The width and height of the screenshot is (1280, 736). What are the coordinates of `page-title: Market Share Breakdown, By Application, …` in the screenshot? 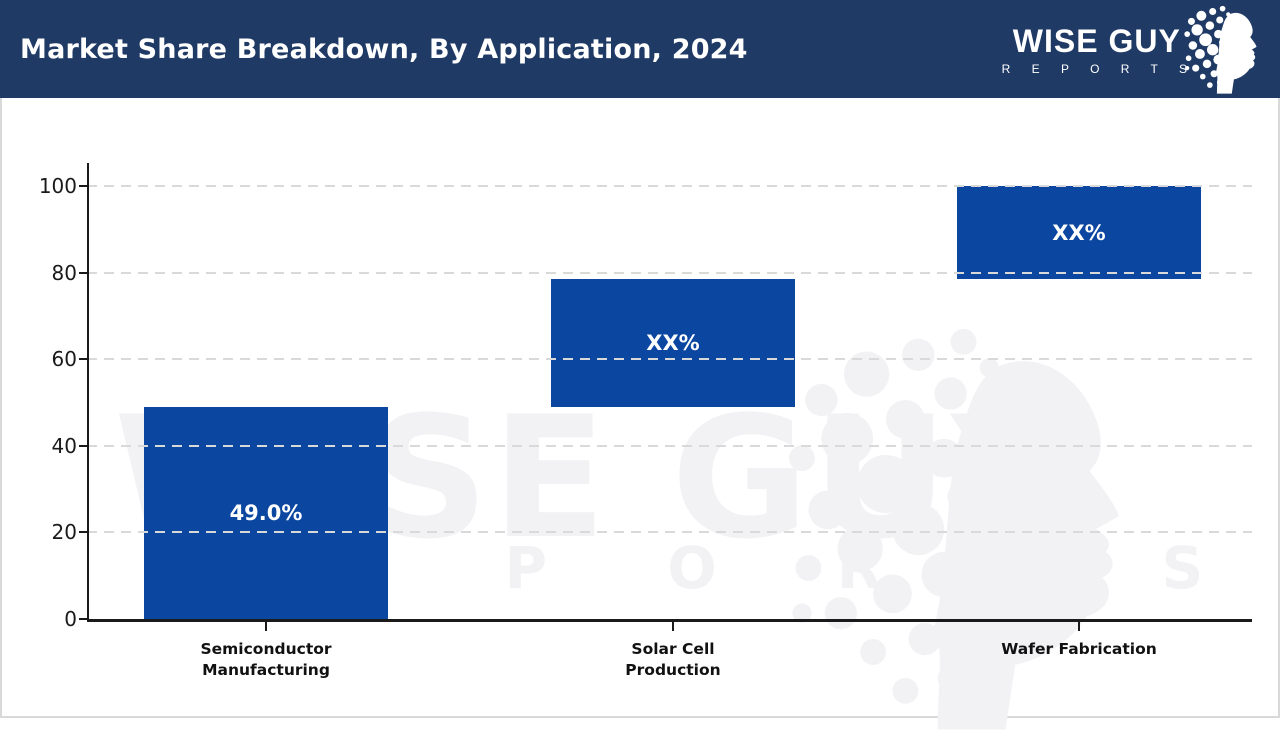 It's located at (384, 49).